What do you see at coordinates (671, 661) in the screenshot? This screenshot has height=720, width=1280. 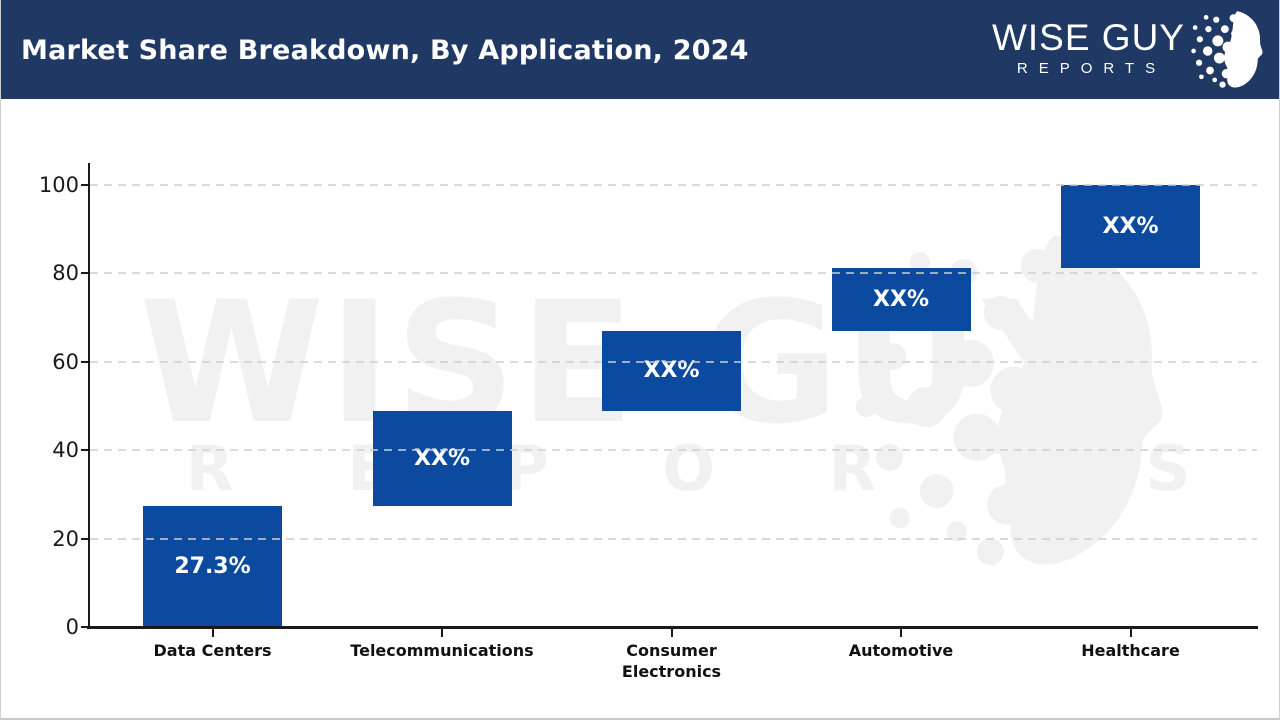 I see `x-tick-label: Consumer Electronics` at bounding box center [671, 661].